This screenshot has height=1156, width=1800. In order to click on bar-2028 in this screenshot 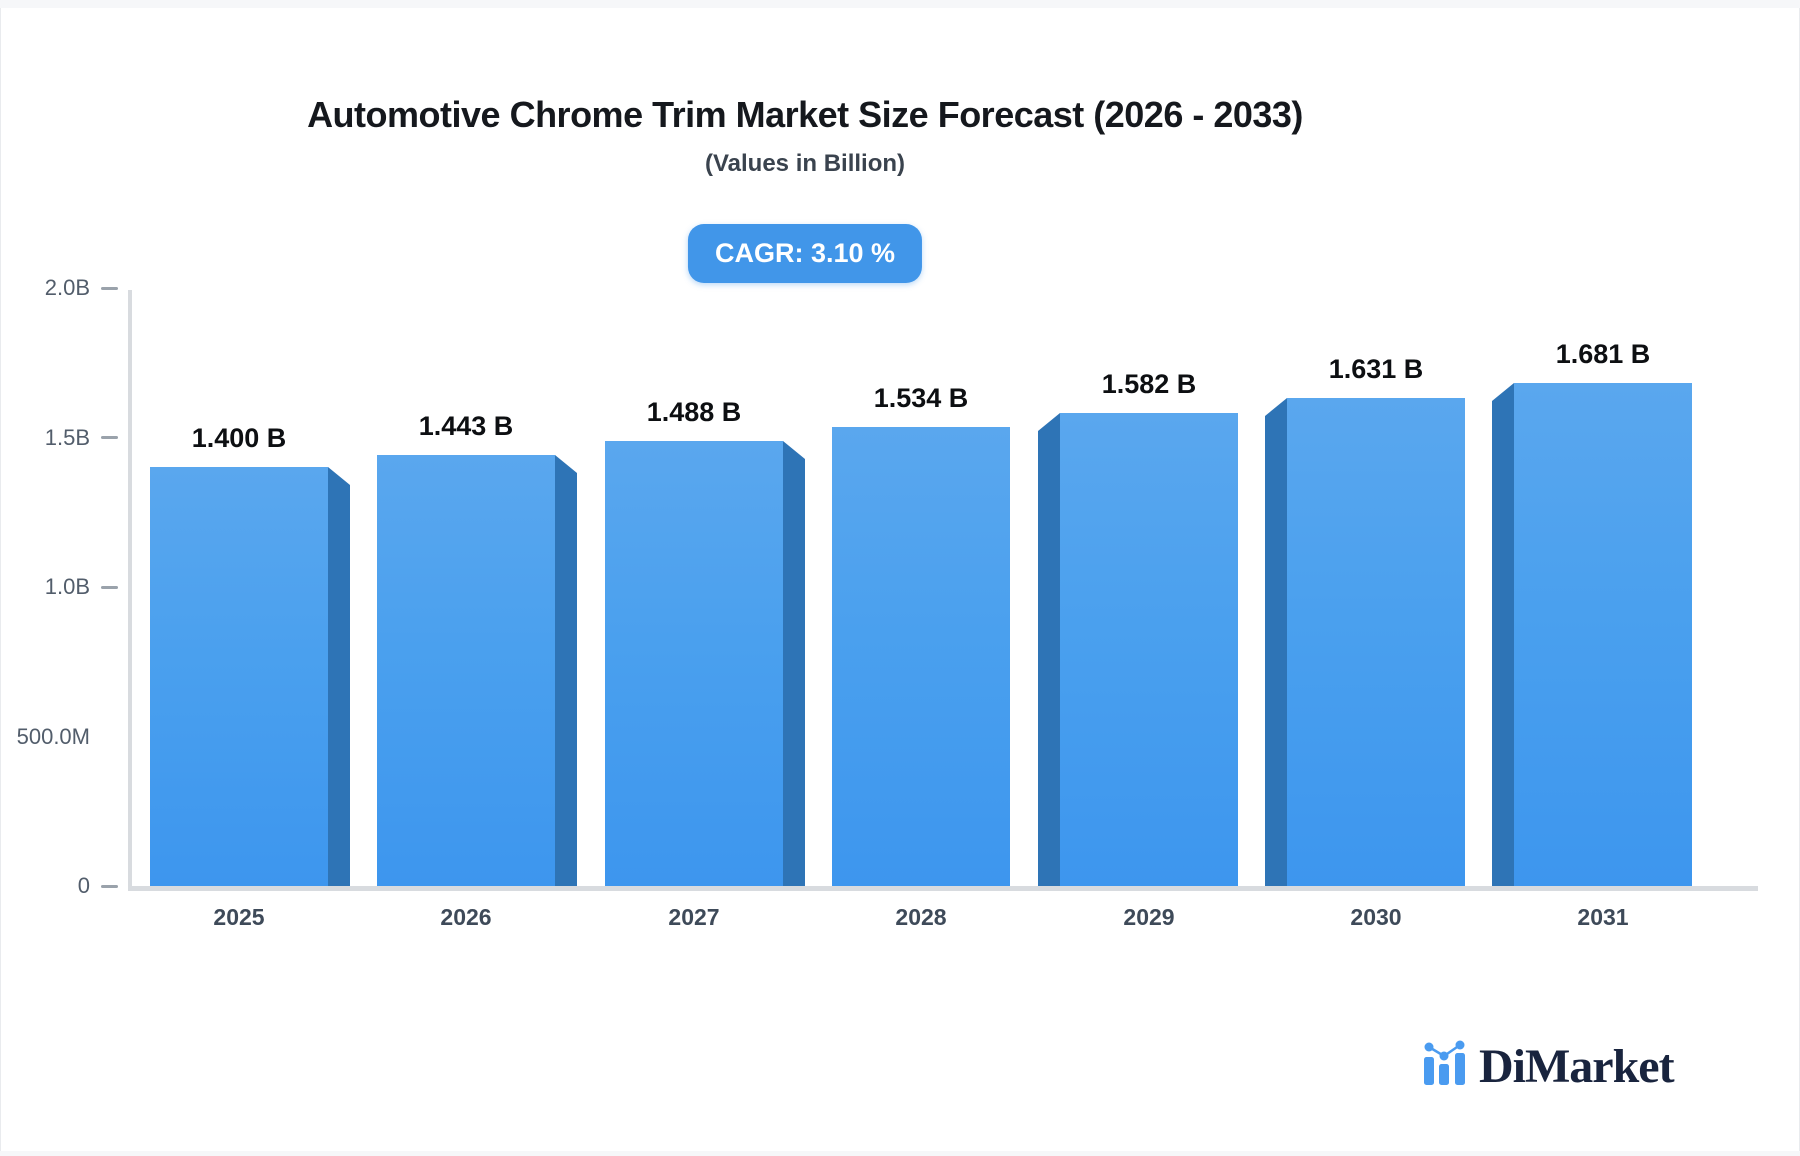, I will do `click(921, 656)`.